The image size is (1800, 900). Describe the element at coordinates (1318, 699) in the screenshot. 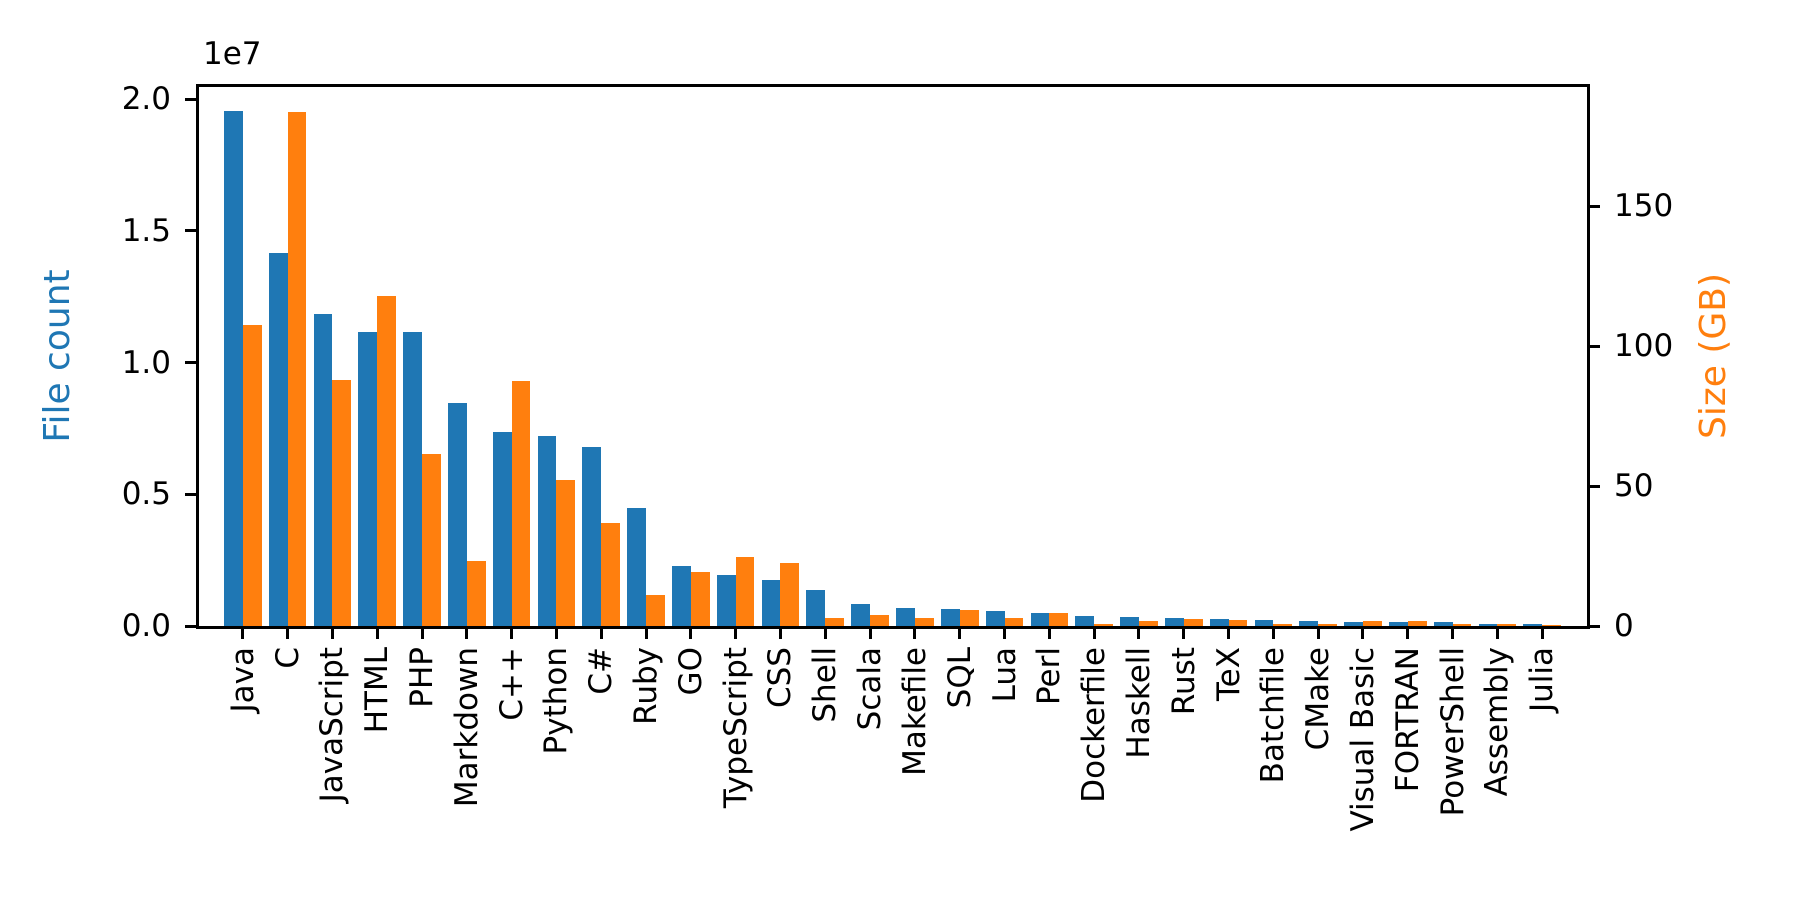

I see `x-tick-label-cmake: CMake` at that location.